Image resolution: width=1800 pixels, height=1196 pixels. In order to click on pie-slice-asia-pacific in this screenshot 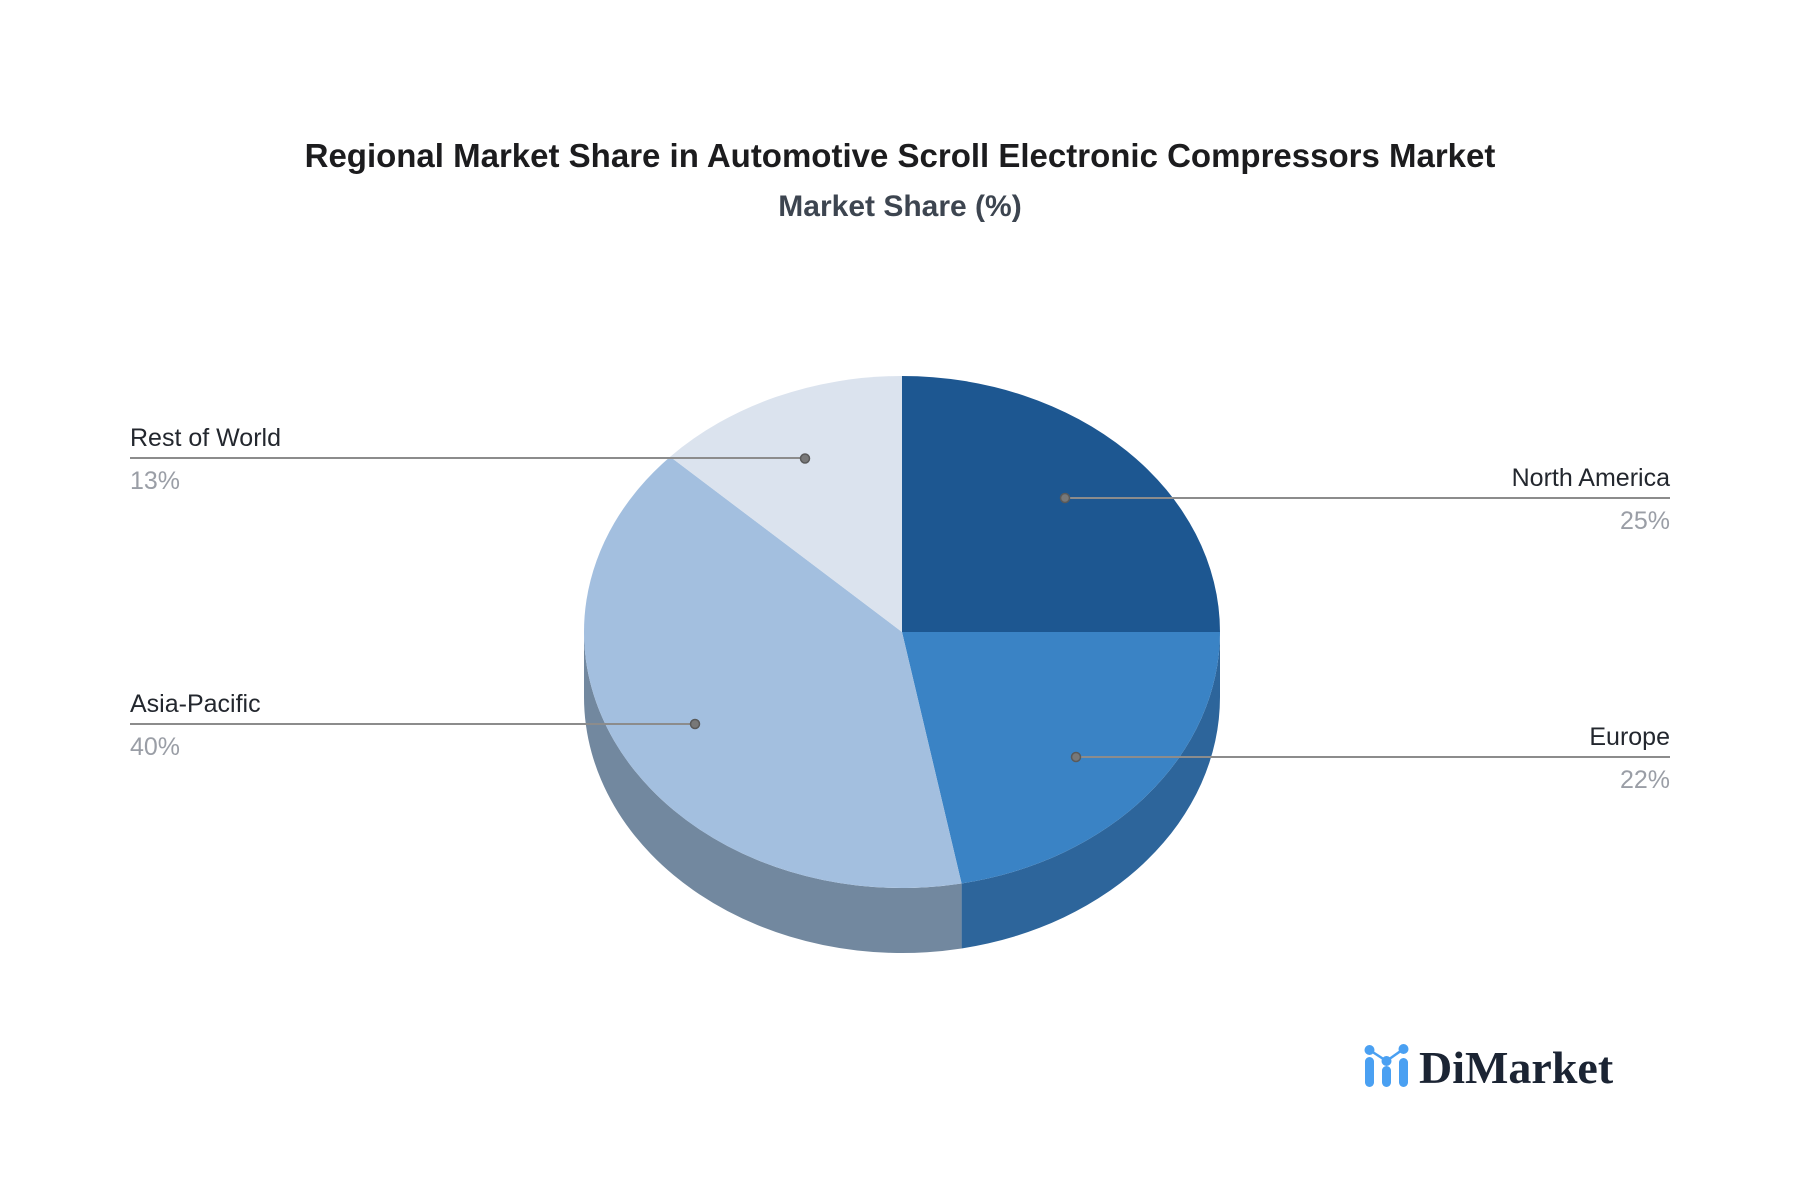, I will do `click(773, 672)`.